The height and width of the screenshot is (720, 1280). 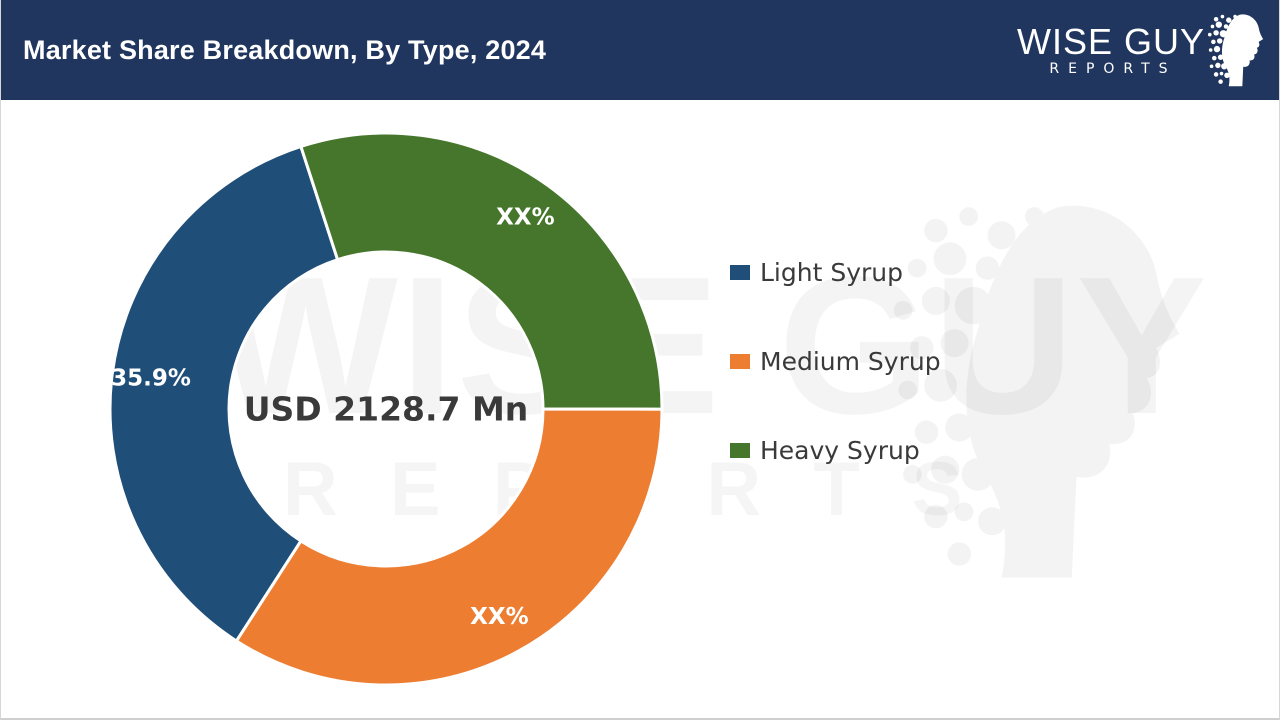 I want to click on page-title: Market Share Breakdown, By Type, 2024, so click(x=285, y=49).